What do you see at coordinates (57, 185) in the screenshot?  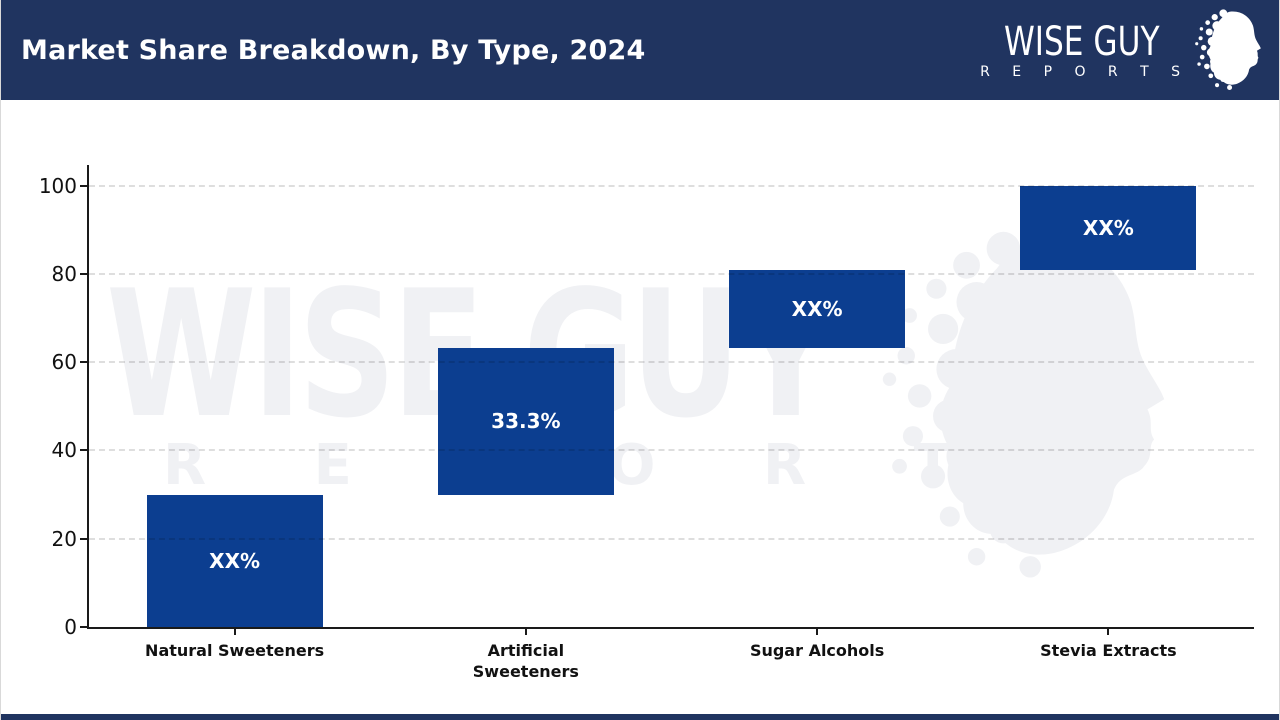 I see `y-tick-label: 100` at bounding box center [57, 185].